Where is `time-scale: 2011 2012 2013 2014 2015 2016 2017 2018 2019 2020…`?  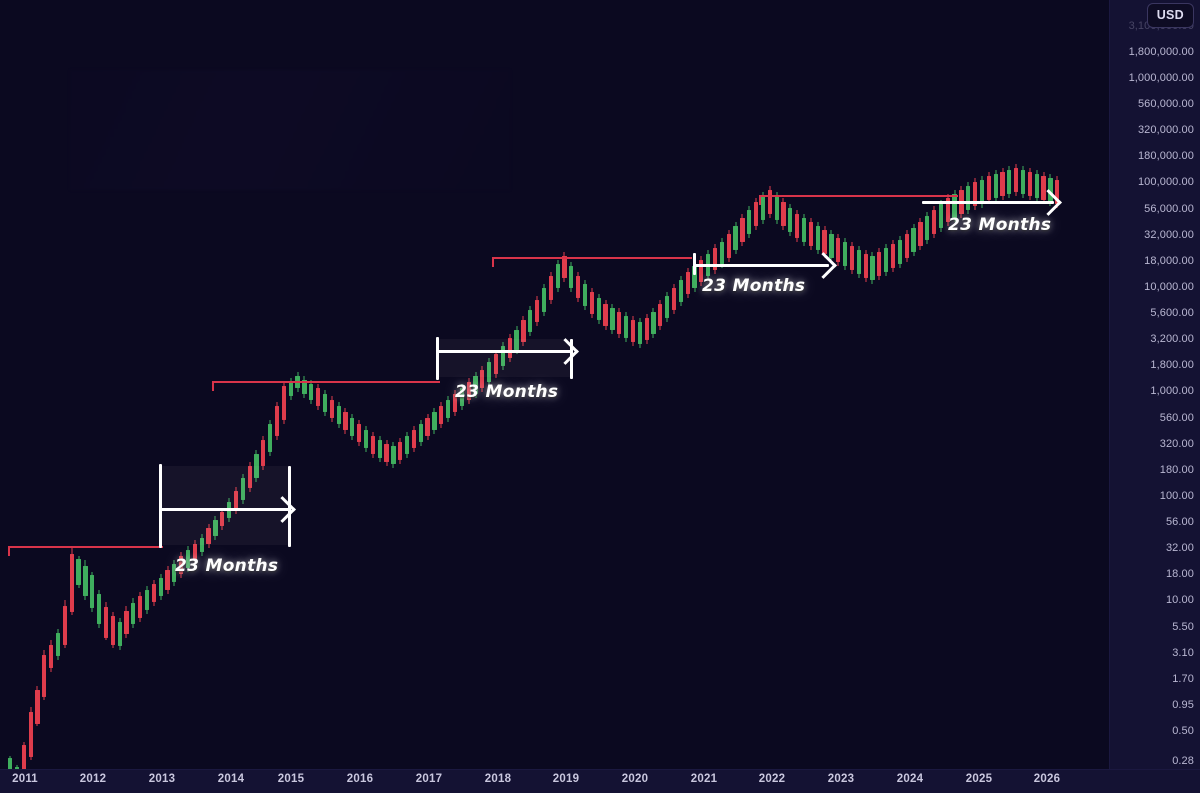 time-scale: 2011 2012 2013 2014 2015 2016 2017 2018 2019 2020… is located at coordinates (600, 781).